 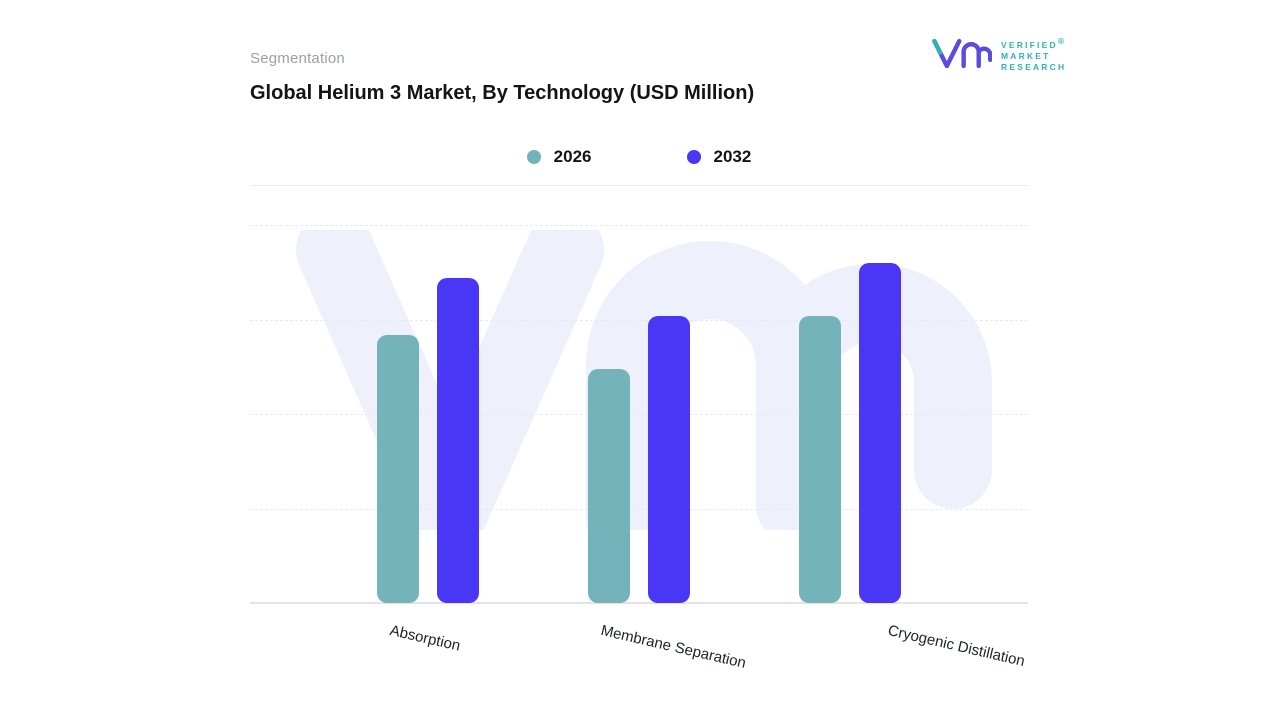 I want to click on legend-label-2032: 2032, so click(x=732, y=156).